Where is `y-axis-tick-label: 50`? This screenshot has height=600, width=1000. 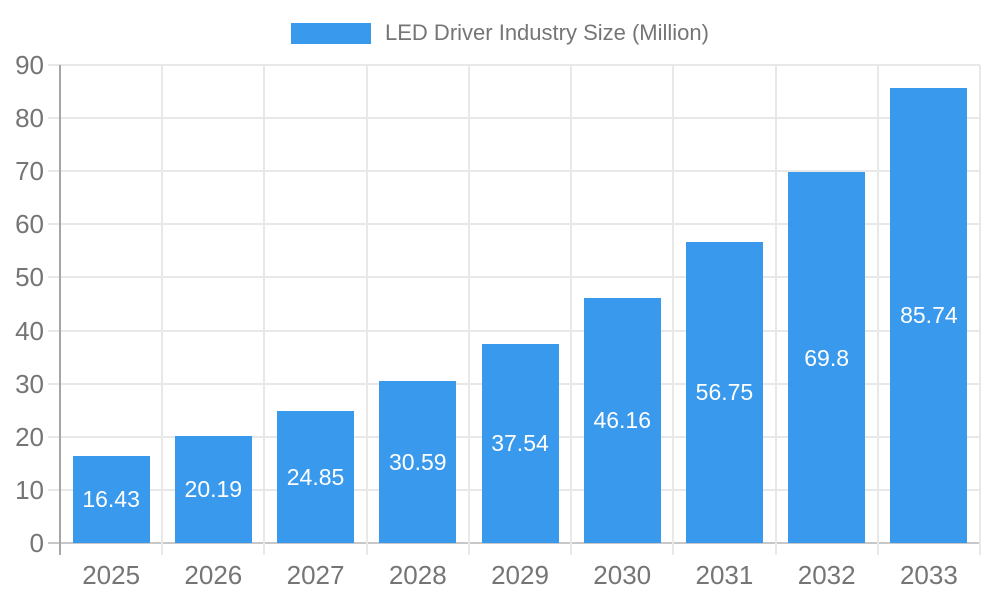
y-axis-tick-label: 50 is located at coordinates (29, 277).